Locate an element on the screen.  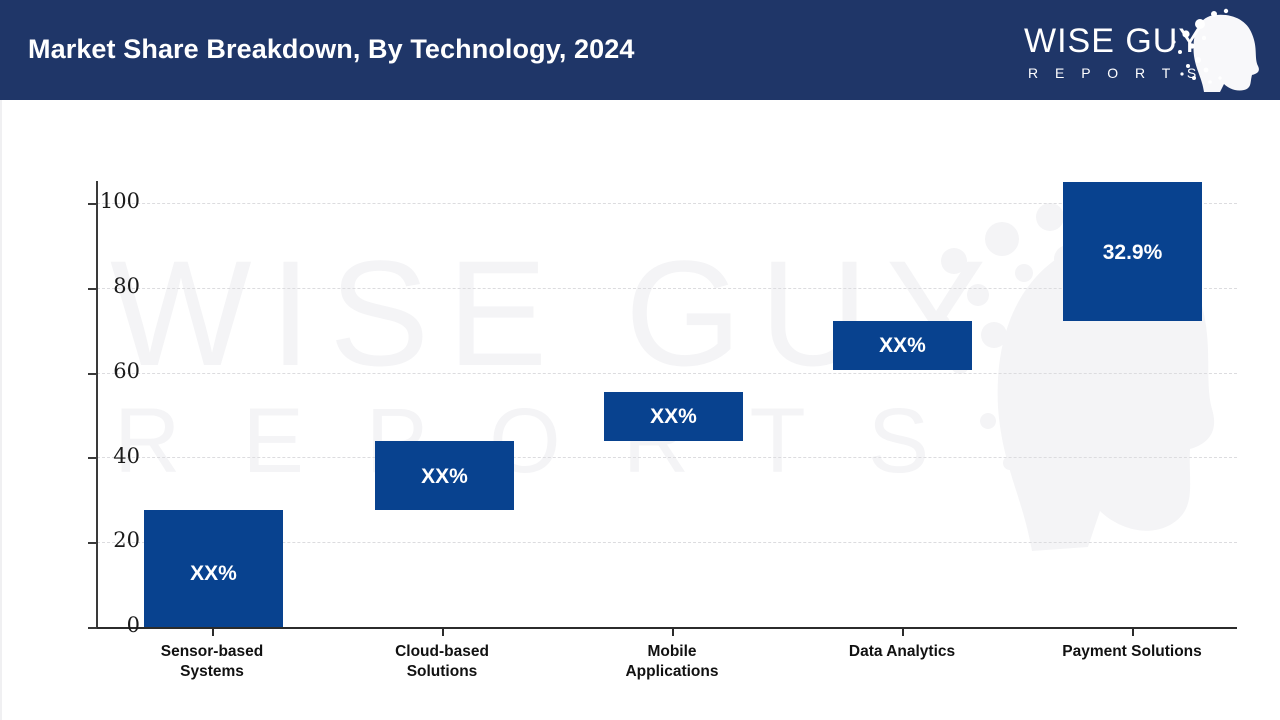
y-tick-label-80: 80 is located at coordinates (126, 286).